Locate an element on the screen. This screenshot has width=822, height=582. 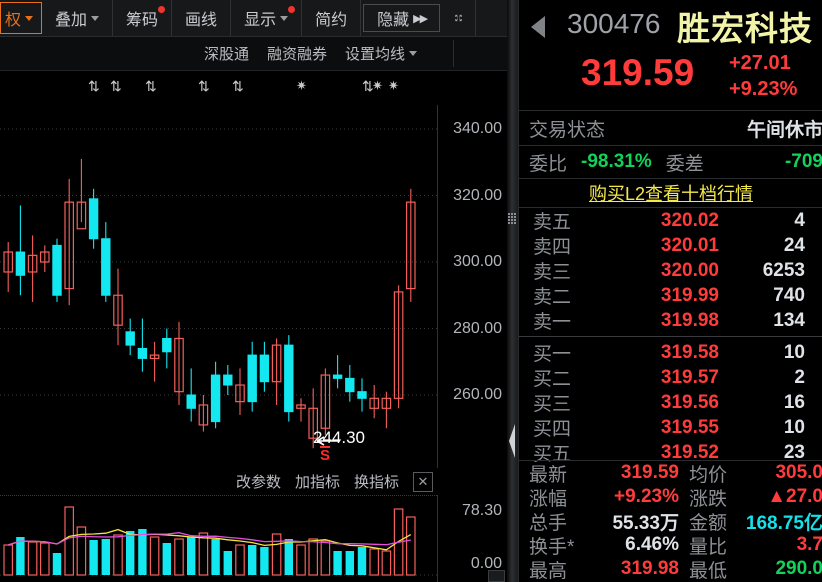
stats-value: 168.75亿 is located at coordinates (783, 523).